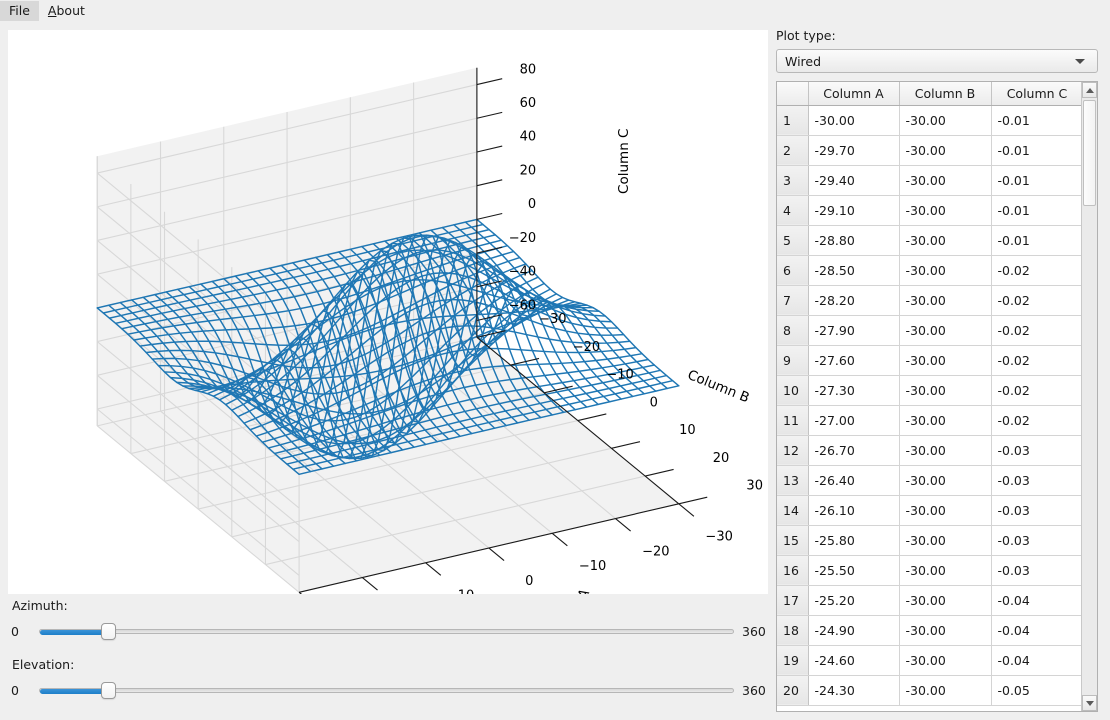 The height and width of the screenshot is (720, 1110). Describe the element at coordinates (793, 180) in the screenshot. I see `table-row-header: 3` at that location.